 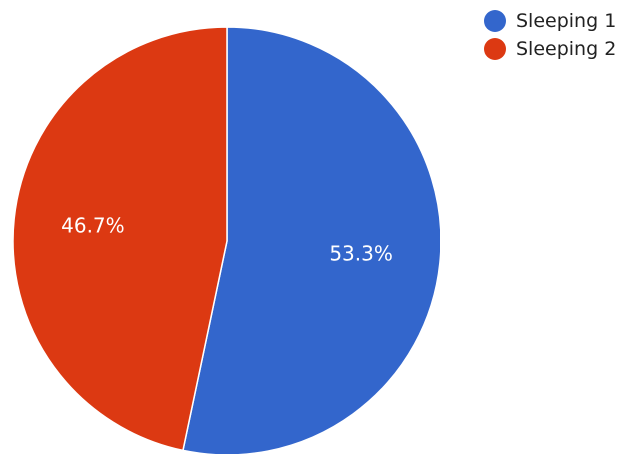 I want to click on legend-label-sleeping-1: Sleeping 1, so click(x=566, y=21).